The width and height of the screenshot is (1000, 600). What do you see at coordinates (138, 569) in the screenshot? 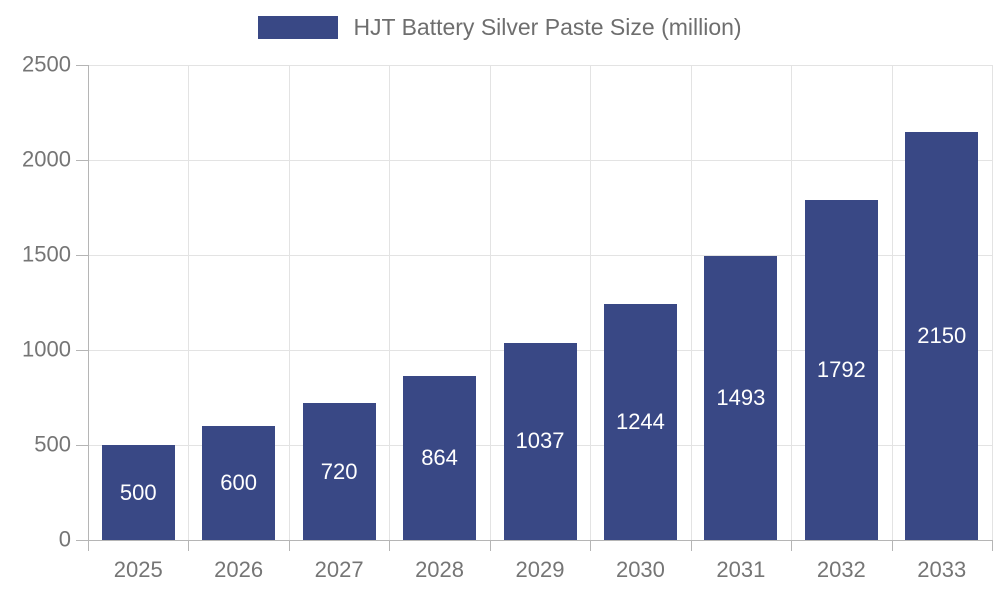
I see `x-axis-tick-label: 2025` at bounding box center [138, 569].